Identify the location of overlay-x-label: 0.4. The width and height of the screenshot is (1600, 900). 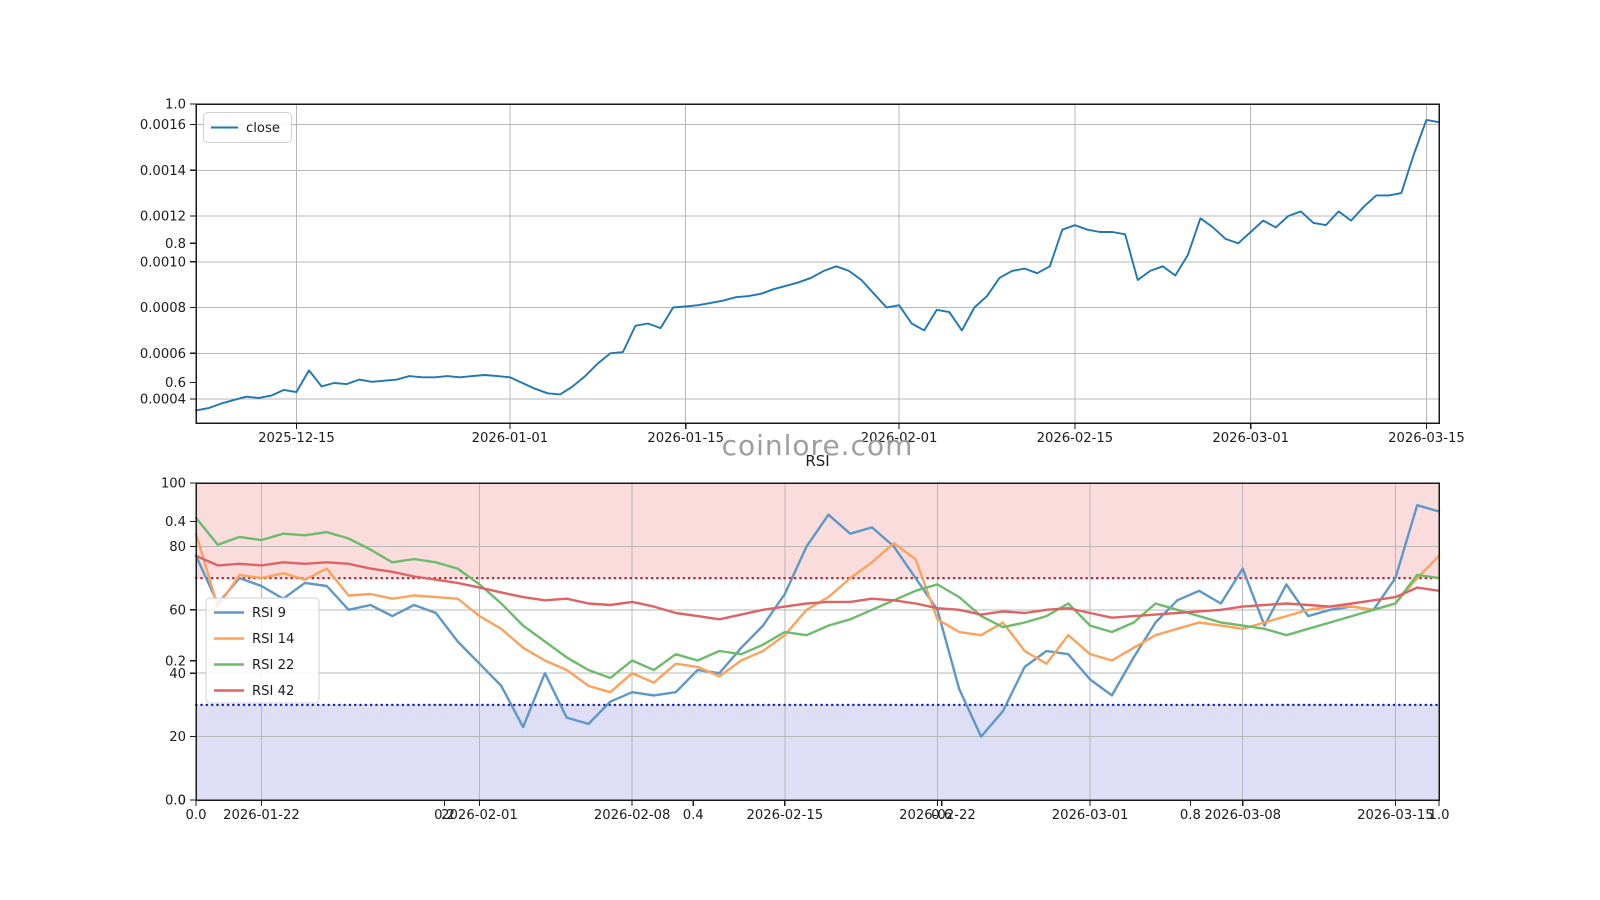
(693, 815).